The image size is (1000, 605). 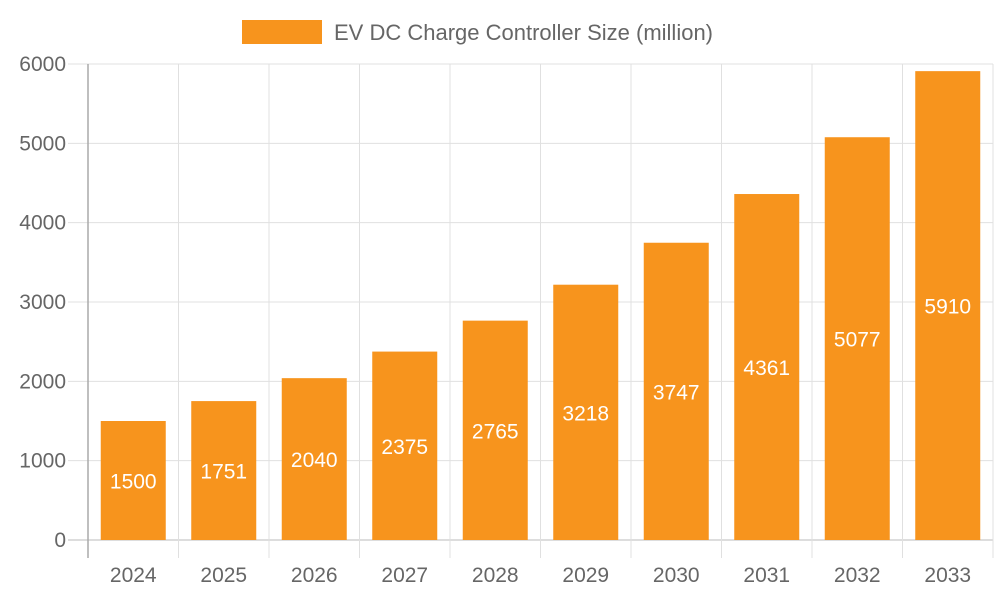 What do you see at coordinates (282, 32) in the screenshot?
I see `legend-swatch` at bounding box center [282, 32].